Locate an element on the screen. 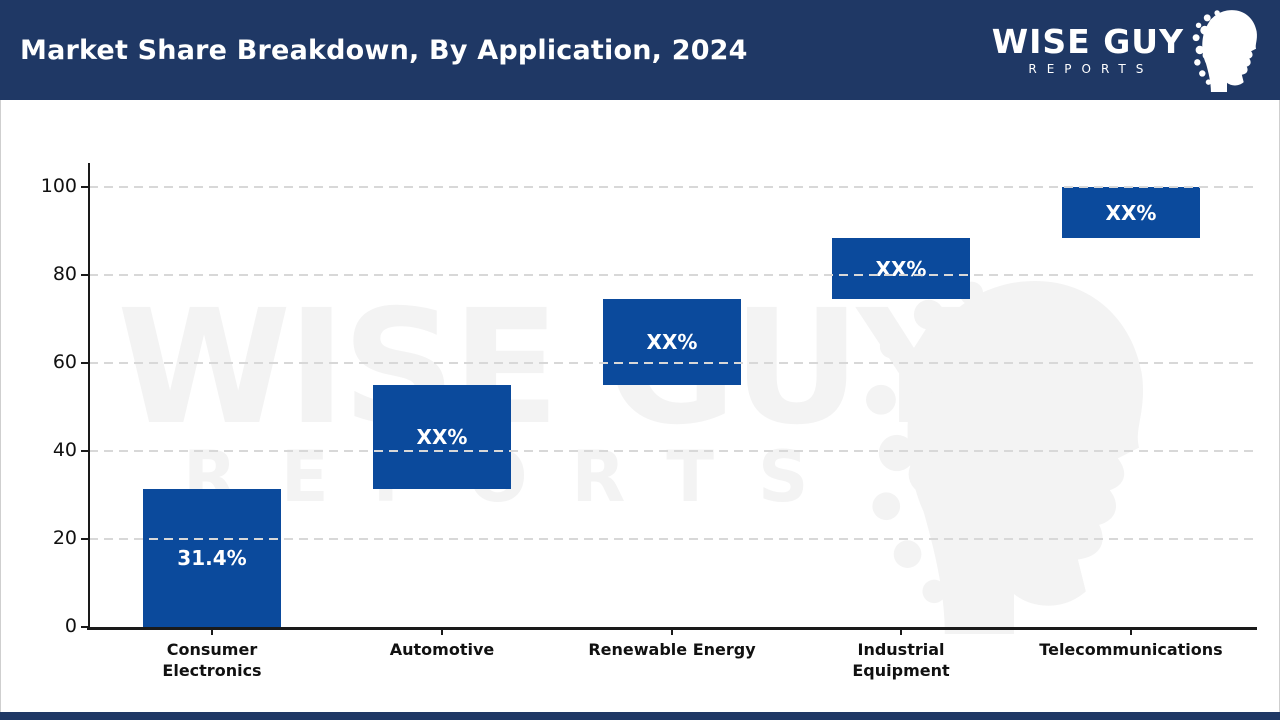 The width and height of the screenshot is (1280, 720). y-tick-label-80: 80 is located at coordinates (64, 274).